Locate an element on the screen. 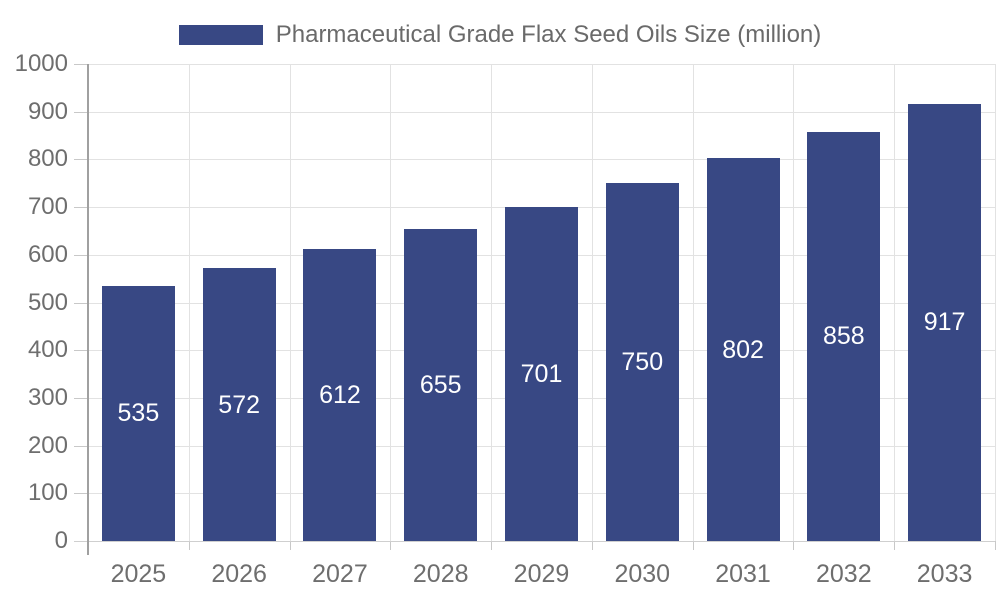  bar-value-label: 802 is located at coordinates (743, 349).